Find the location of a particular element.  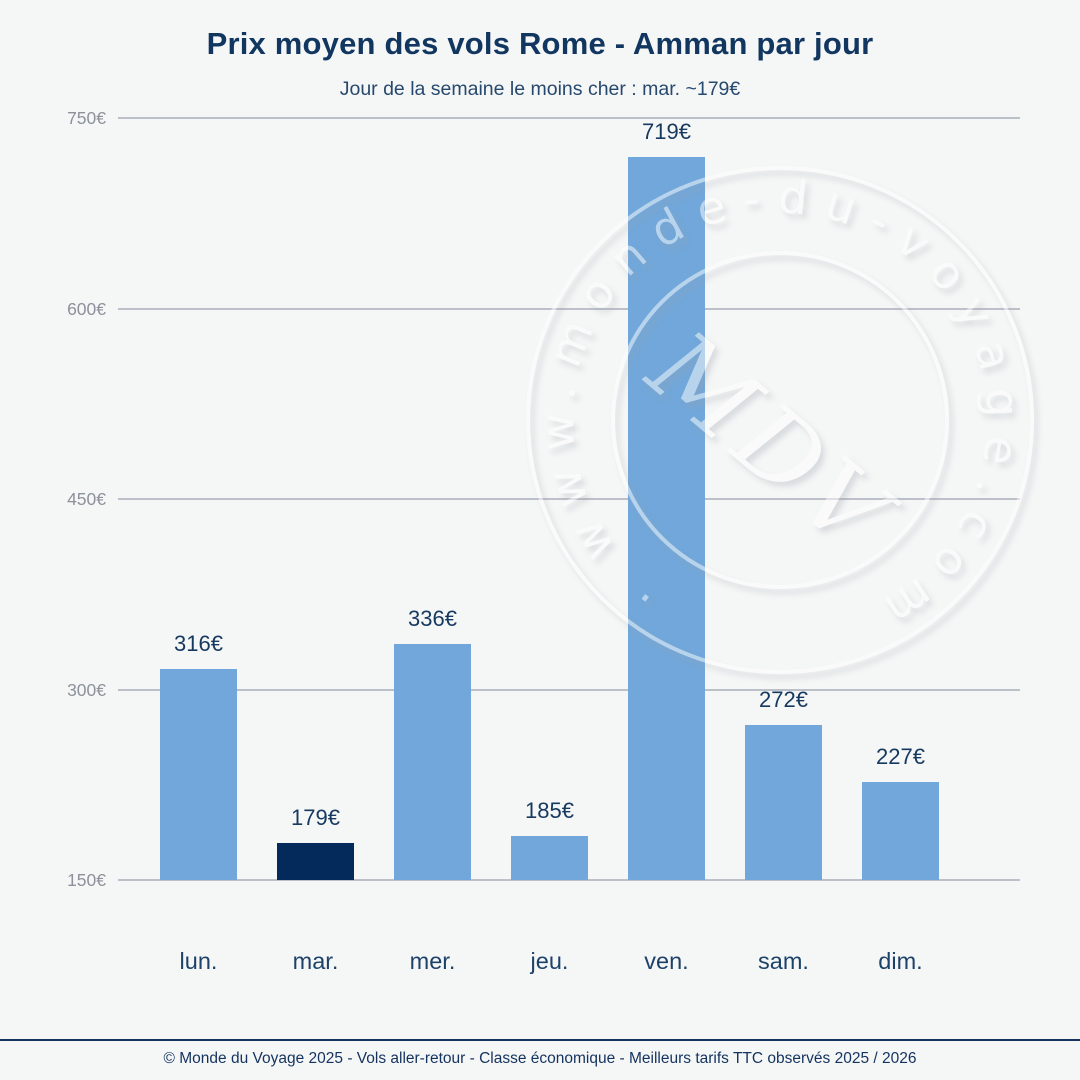

category-label: ven. is located at coordinates (666, 961).